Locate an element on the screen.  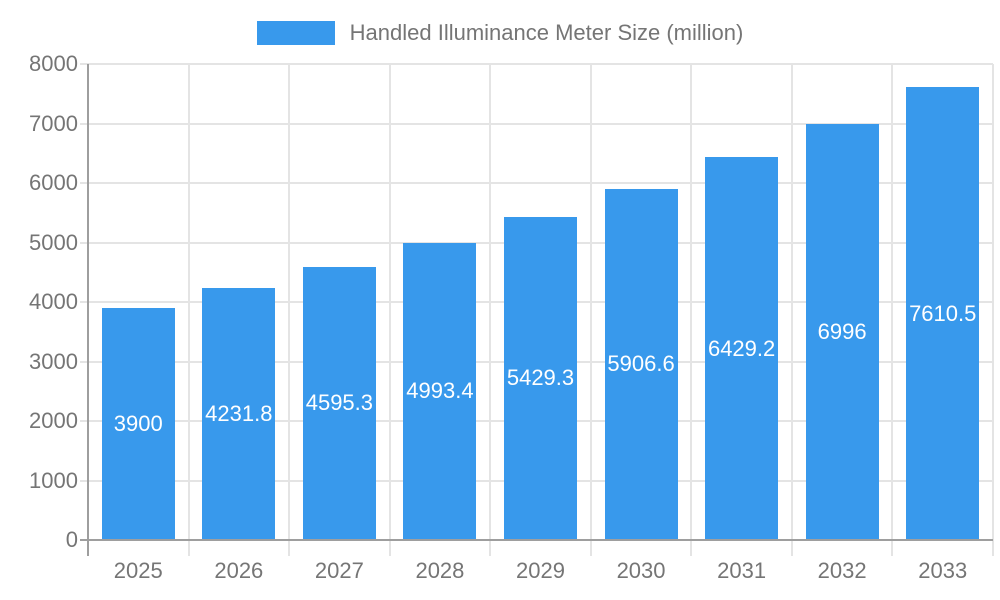
bar-value-label: 6429.2 is located at coordinates (741, 348).